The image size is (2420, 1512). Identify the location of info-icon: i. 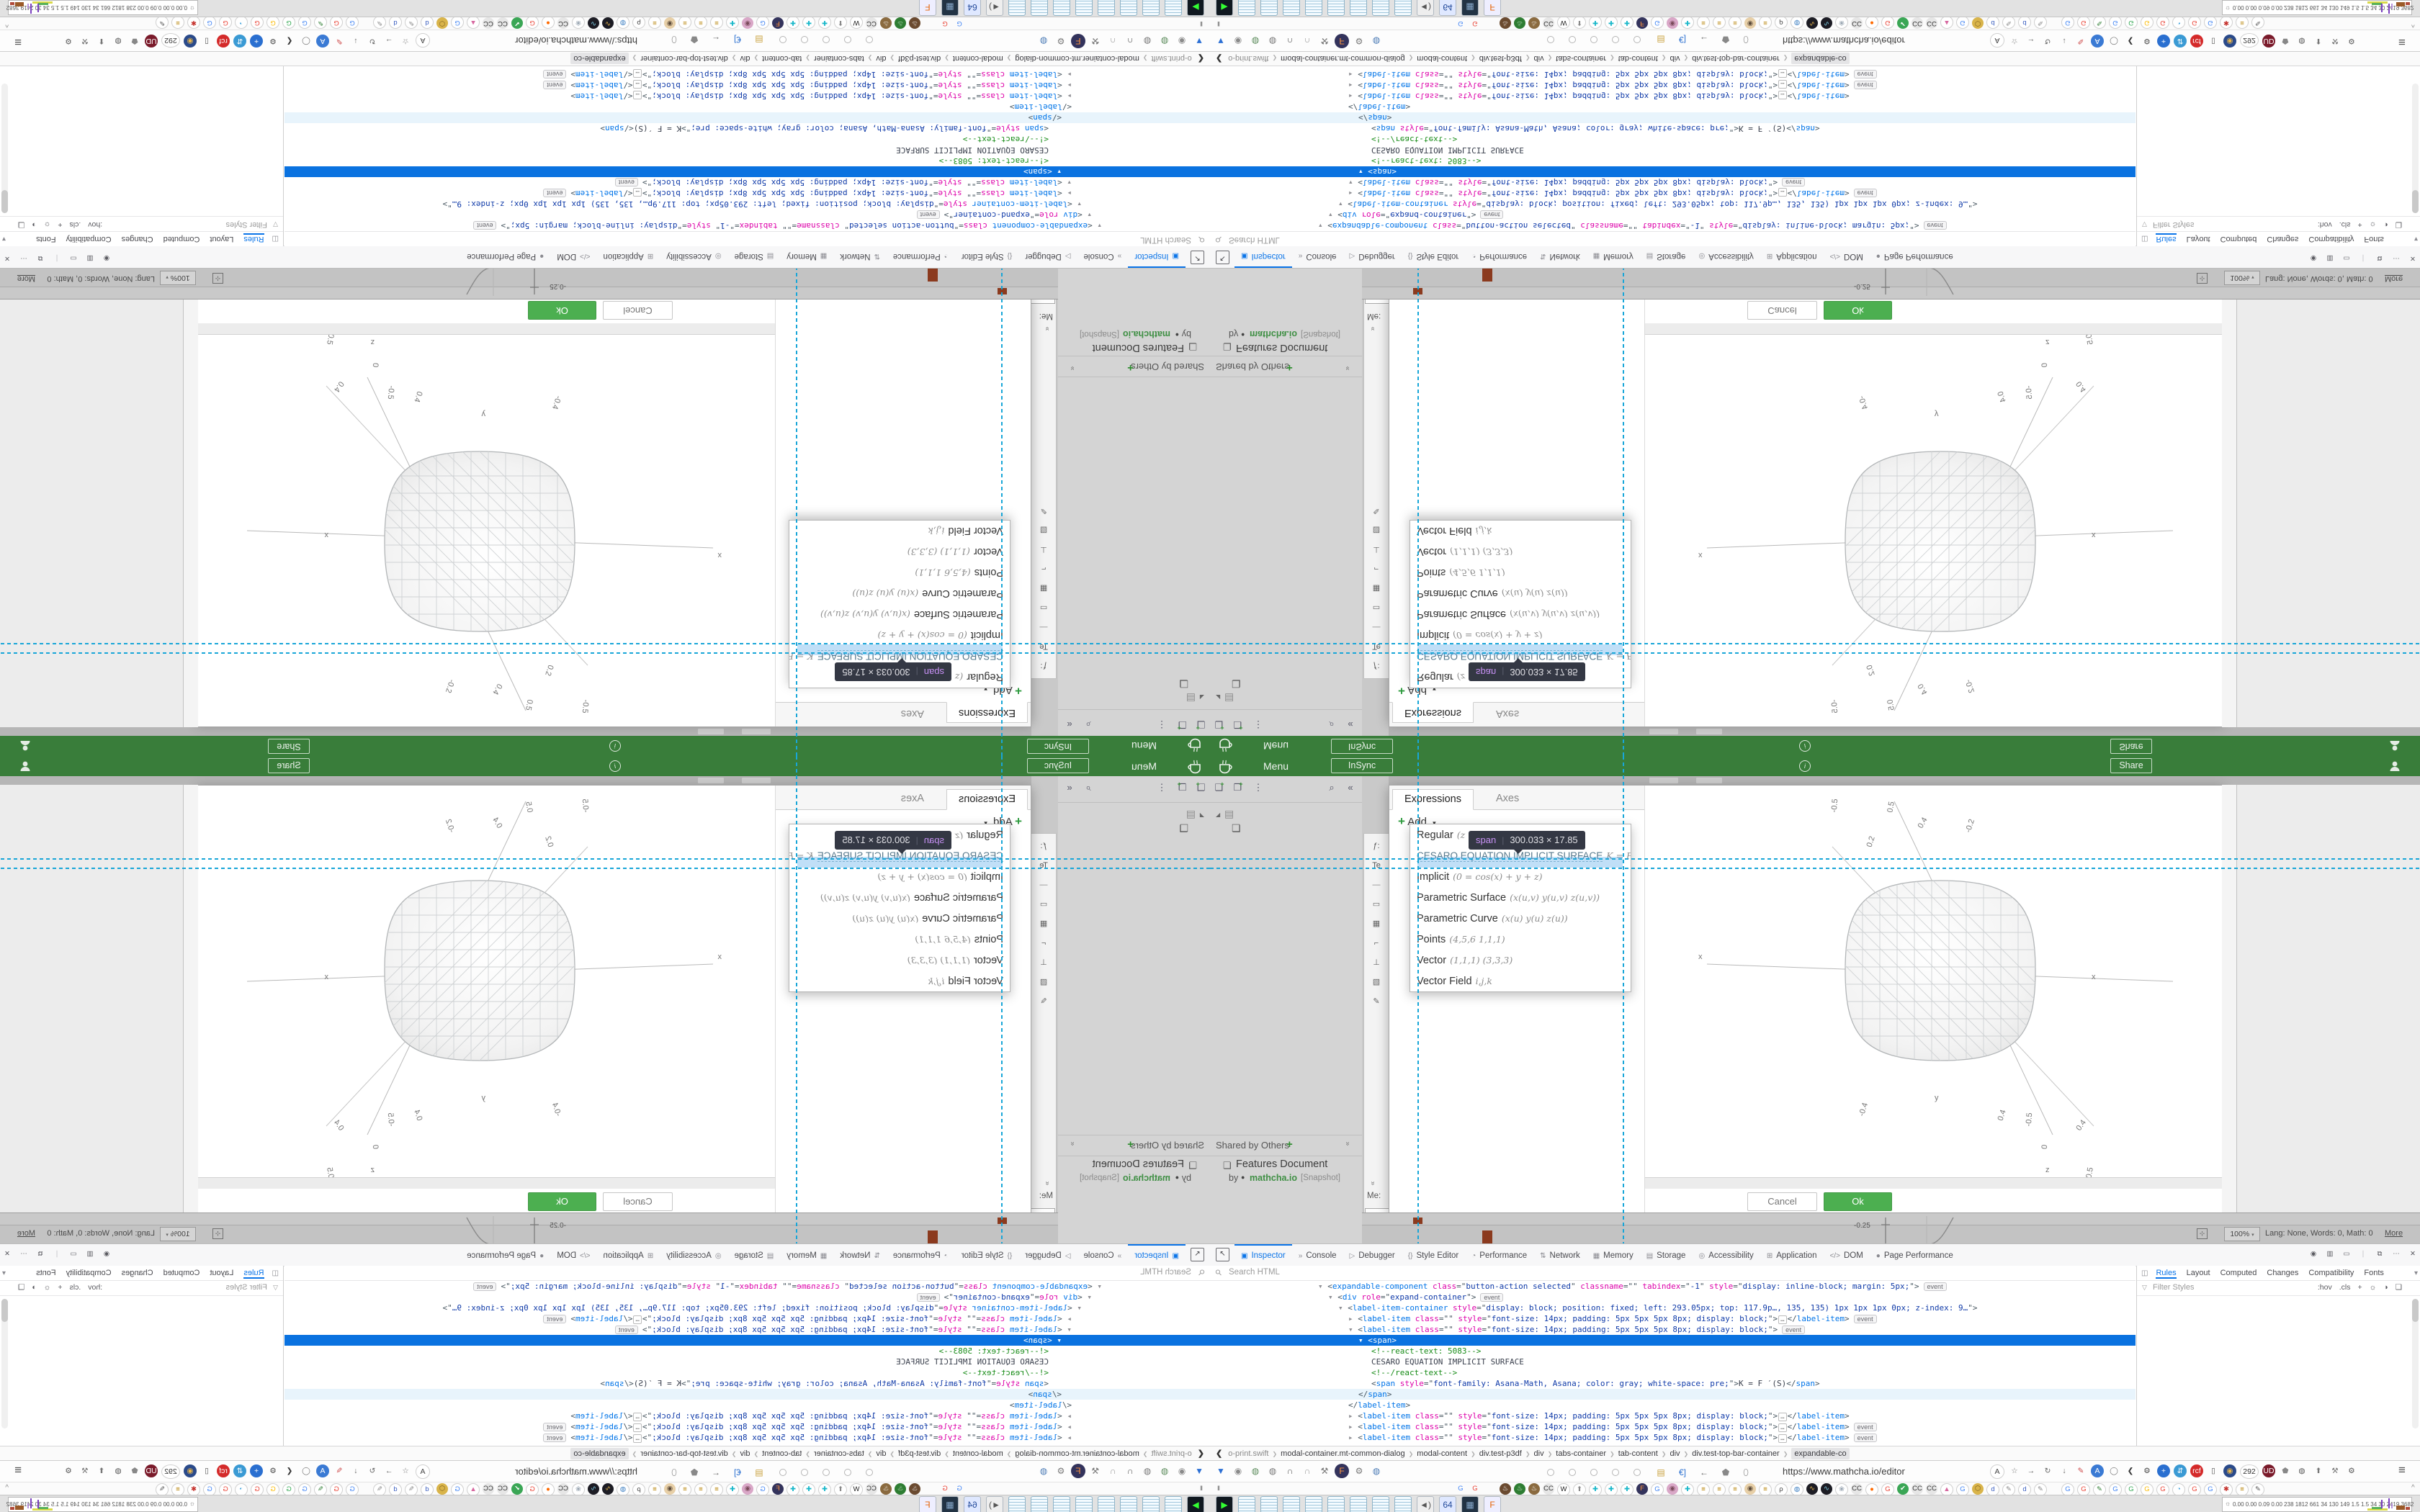
(615, 746).